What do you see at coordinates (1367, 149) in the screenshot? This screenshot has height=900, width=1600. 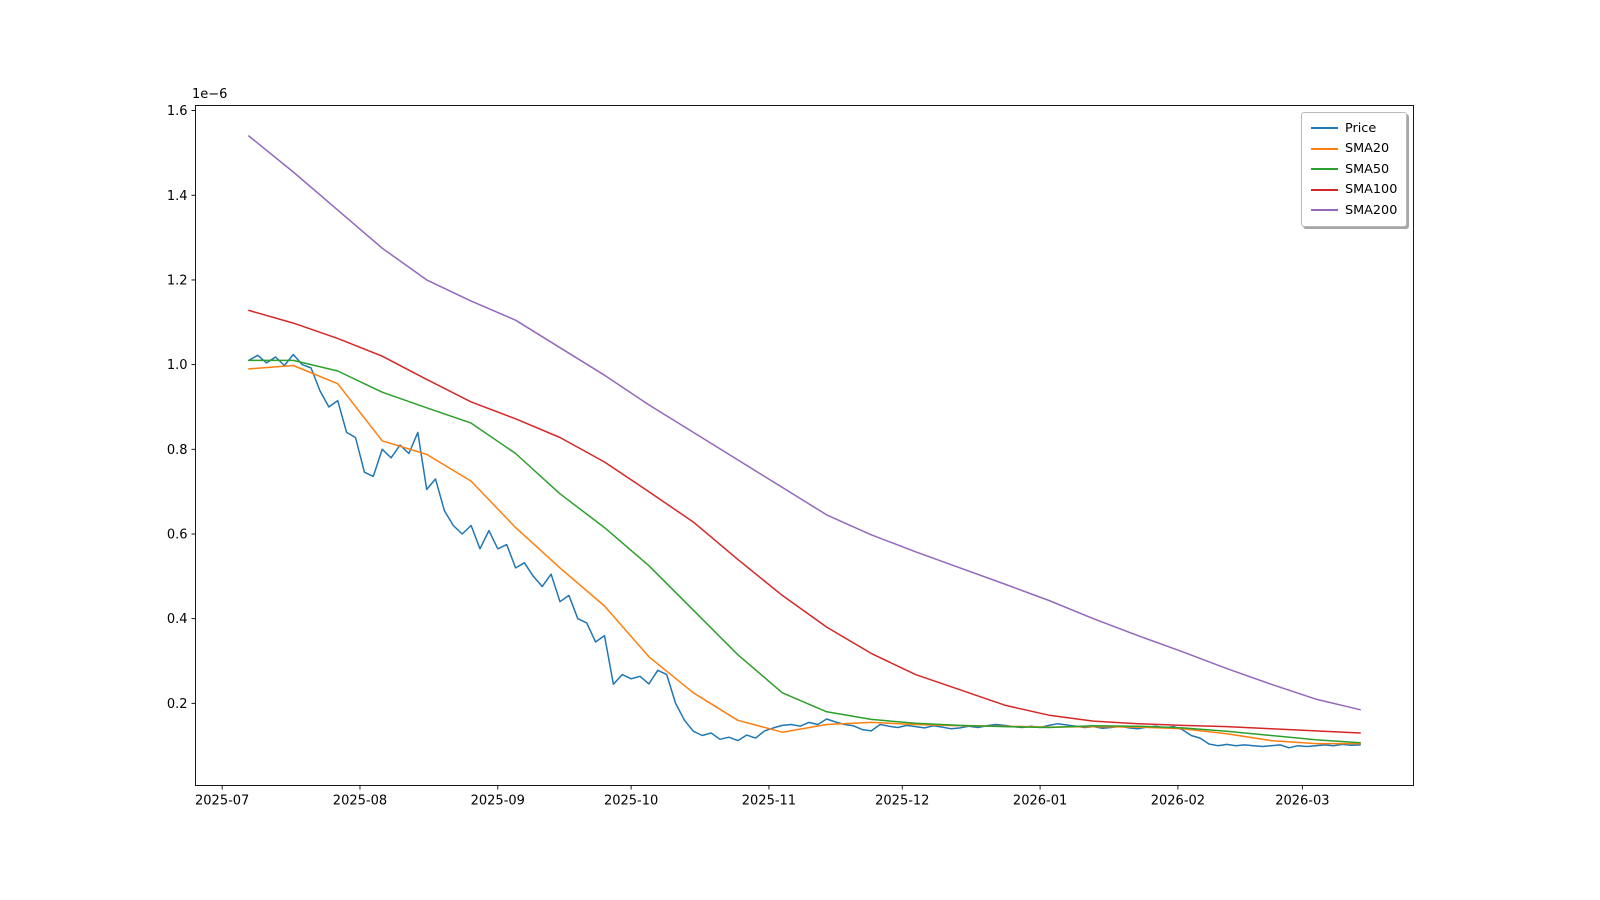 I see `legend-label: SMA20` at bounding box center [1367, 149].